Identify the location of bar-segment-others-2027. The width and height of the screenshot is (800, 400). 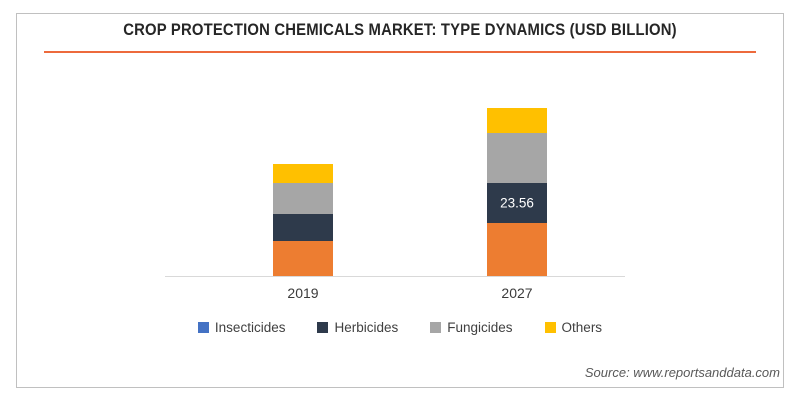
(517, 120).